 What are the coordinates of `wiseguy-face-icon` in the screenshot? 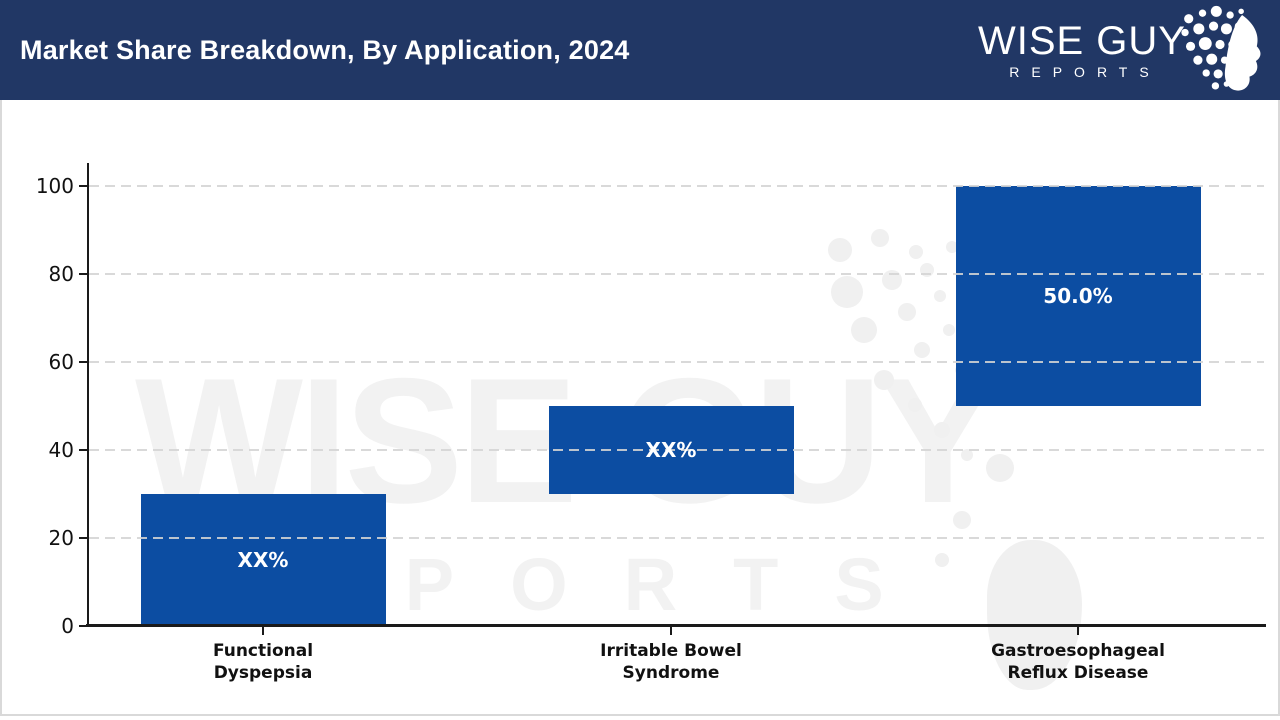 It's located at (1221, 48).